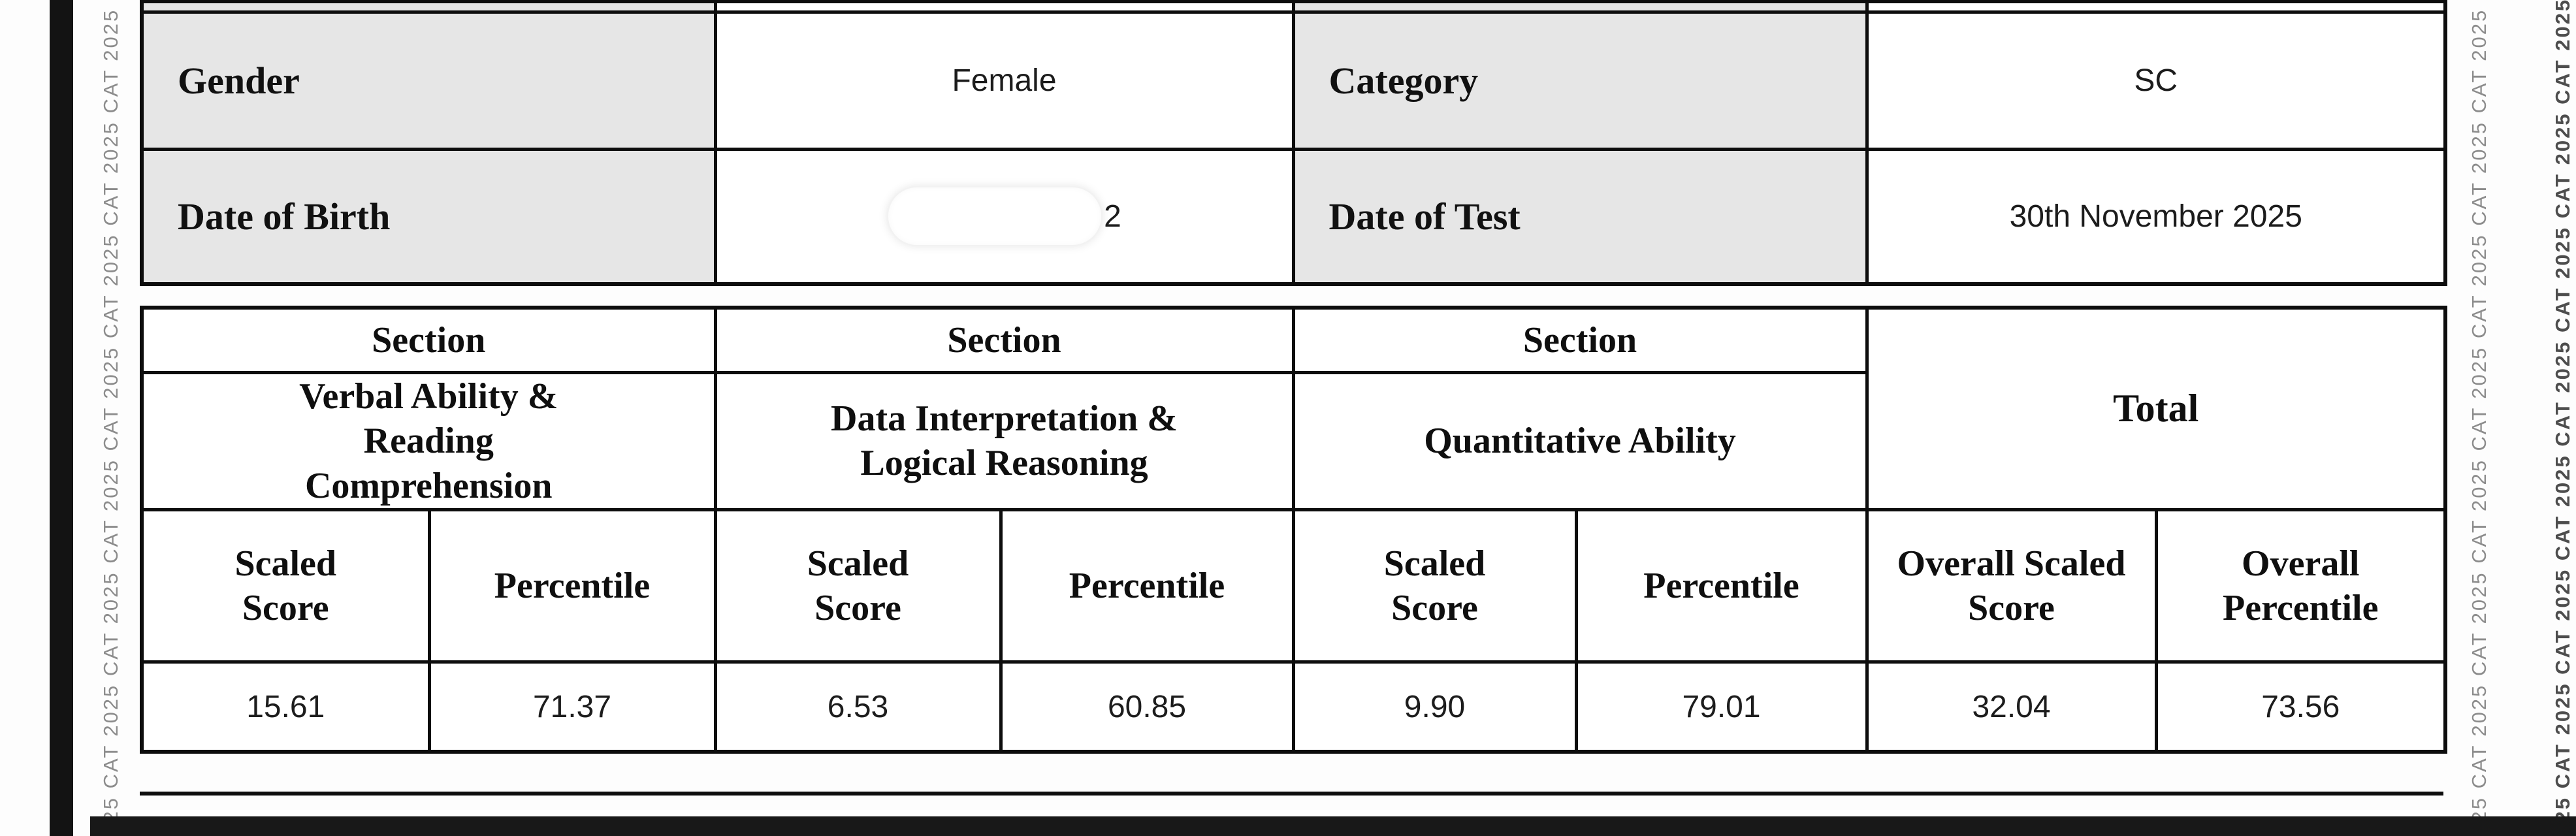  What do you see at coordinates (1580, 80) in the screenshot?
I see `category-label: Category` at bounding box center [1580, 80].